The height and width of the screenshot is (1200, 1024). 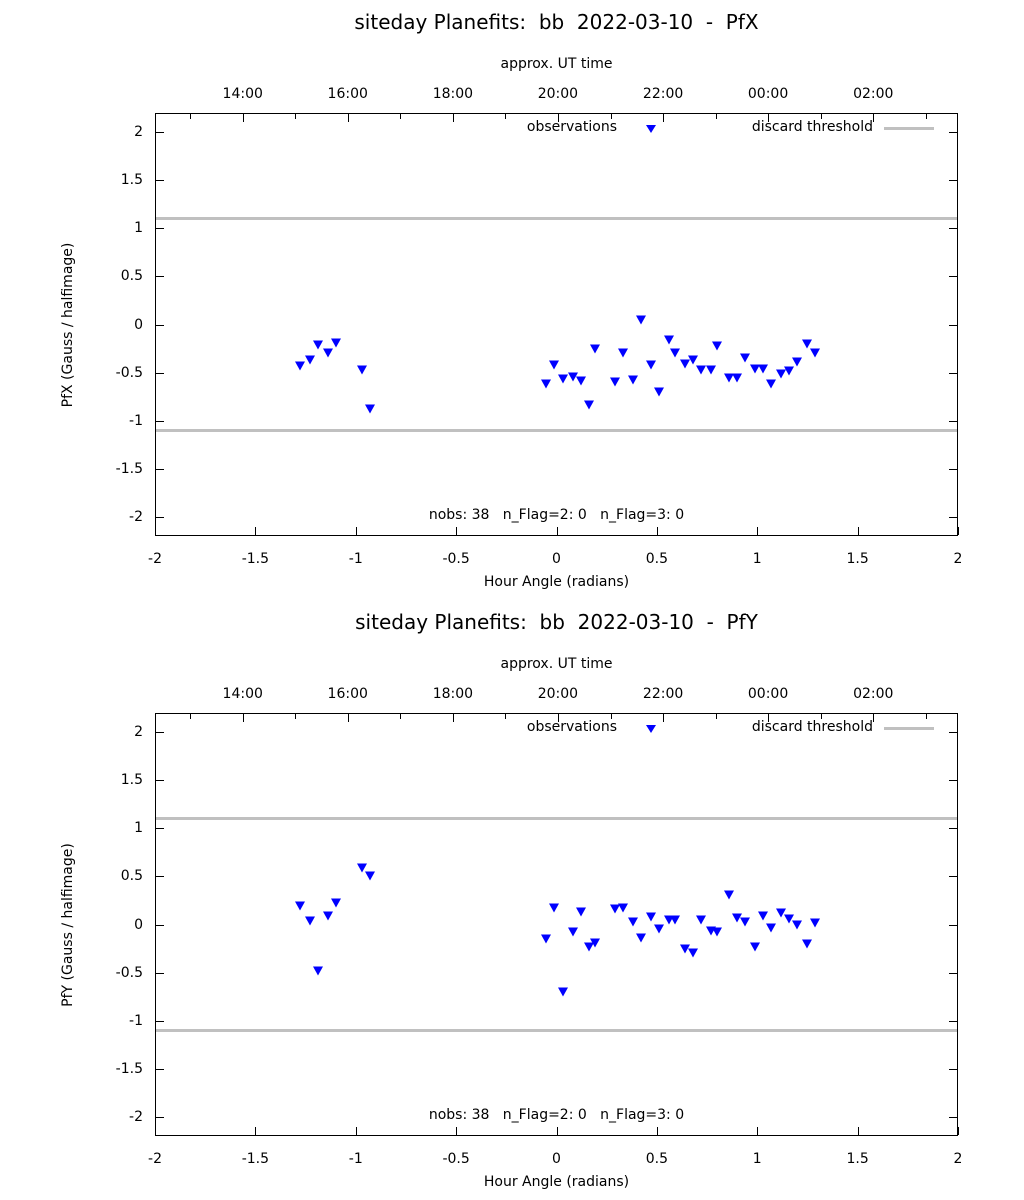 What do you see at coordinates (355, 559) in the screenshot?
I see `x-tick-label: -1` at bounding box center [355, 559].